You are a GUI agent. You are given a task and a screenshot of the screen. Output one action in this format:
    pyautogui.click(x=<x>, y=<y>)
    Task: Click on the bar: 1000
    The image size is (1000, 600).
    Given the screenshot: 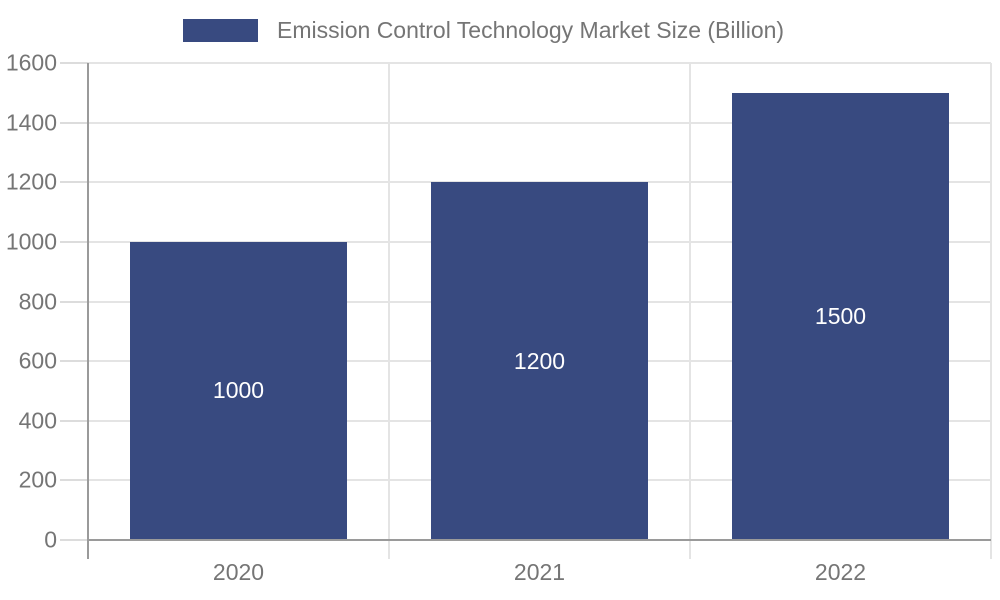 What is the action you would take?
    pyautogui.click(x=238, y=390)
    